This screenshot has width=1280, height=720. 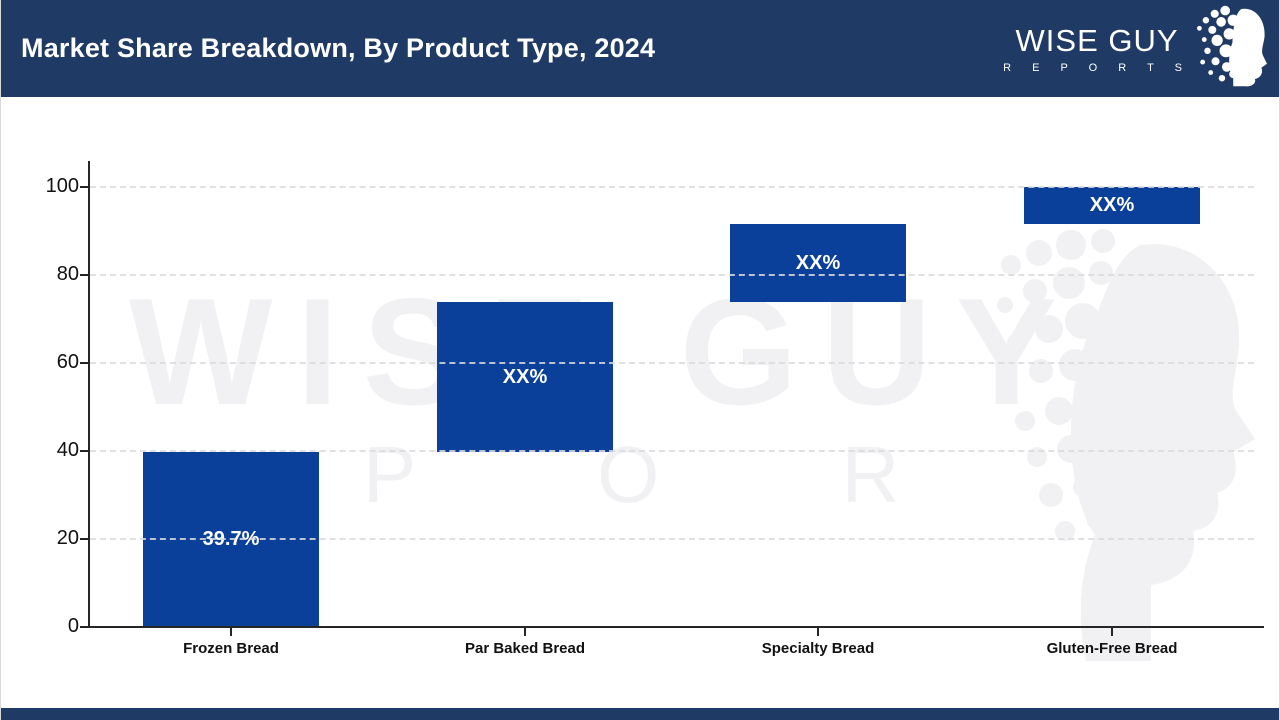 What do you see at coordinates (1127, 445) in the screenshot?
I see `watermark-face-icon` at bounding box center [1127, 445].